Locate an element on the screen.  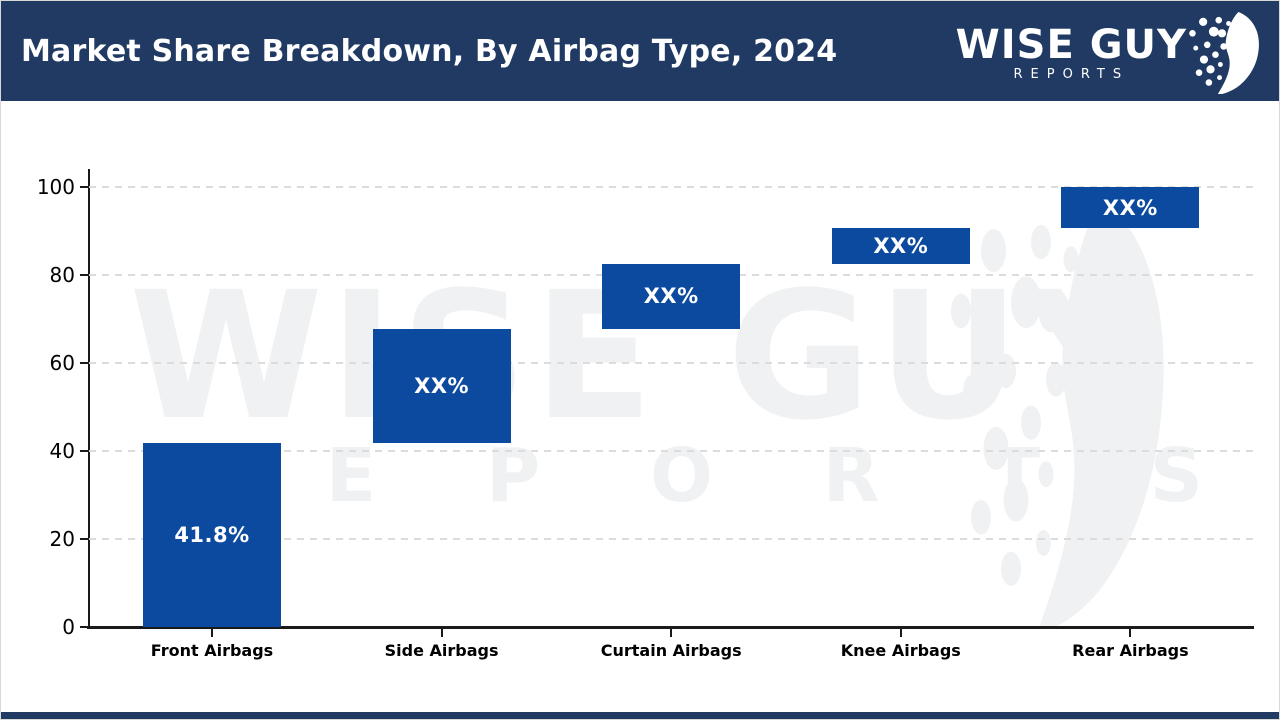
y-tick-label: 20 is located at coordinates (62, 539).